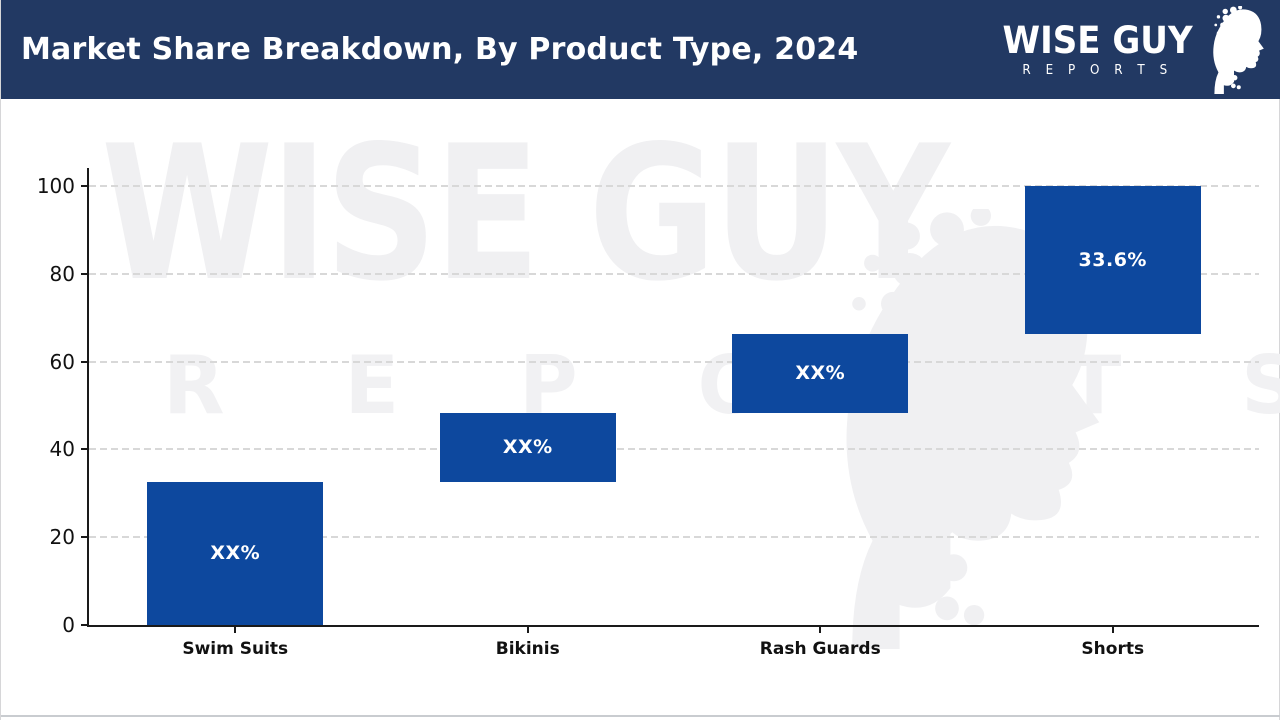 The width and height of the screenshot is (1280, 720). I want to click on bar-bikinis: XX%, so click(527, 447).